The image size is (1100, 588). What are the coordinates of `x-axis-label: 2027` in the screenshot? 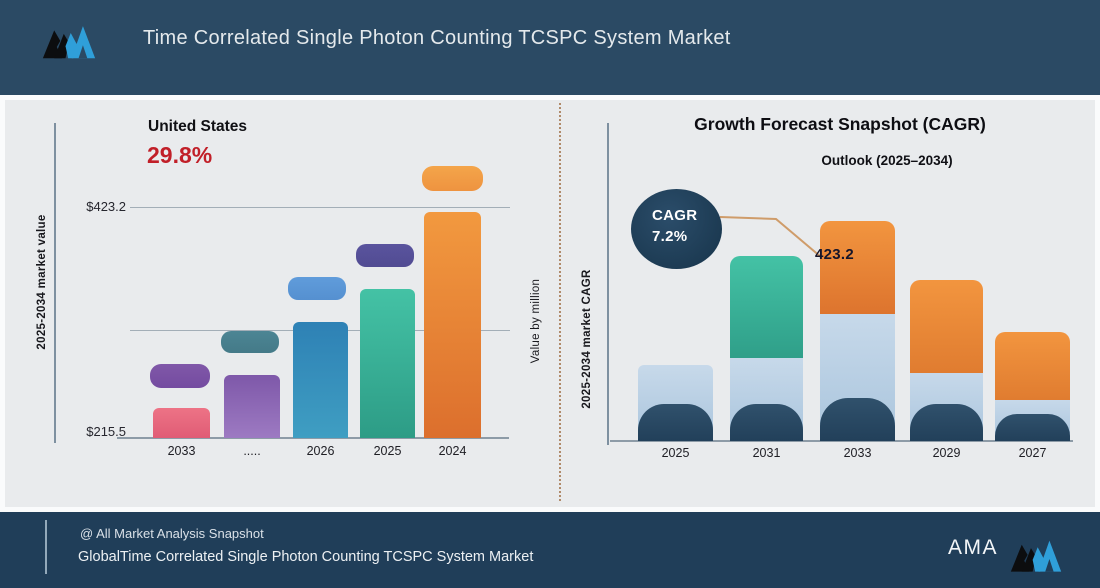 It's located at (1032, 453).